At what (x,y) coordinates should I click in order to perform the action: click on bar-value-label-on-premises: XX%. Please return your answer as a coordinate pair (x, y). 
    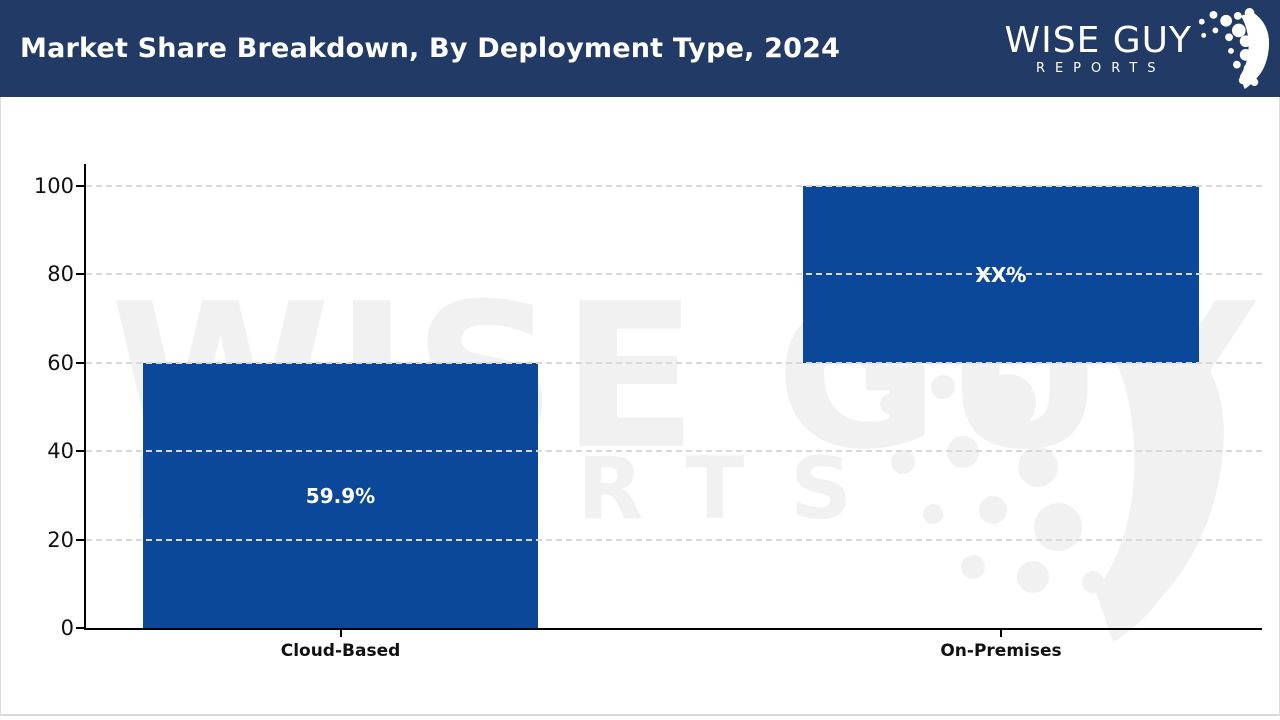
    Looking at the image, I should click on (1001, 274).